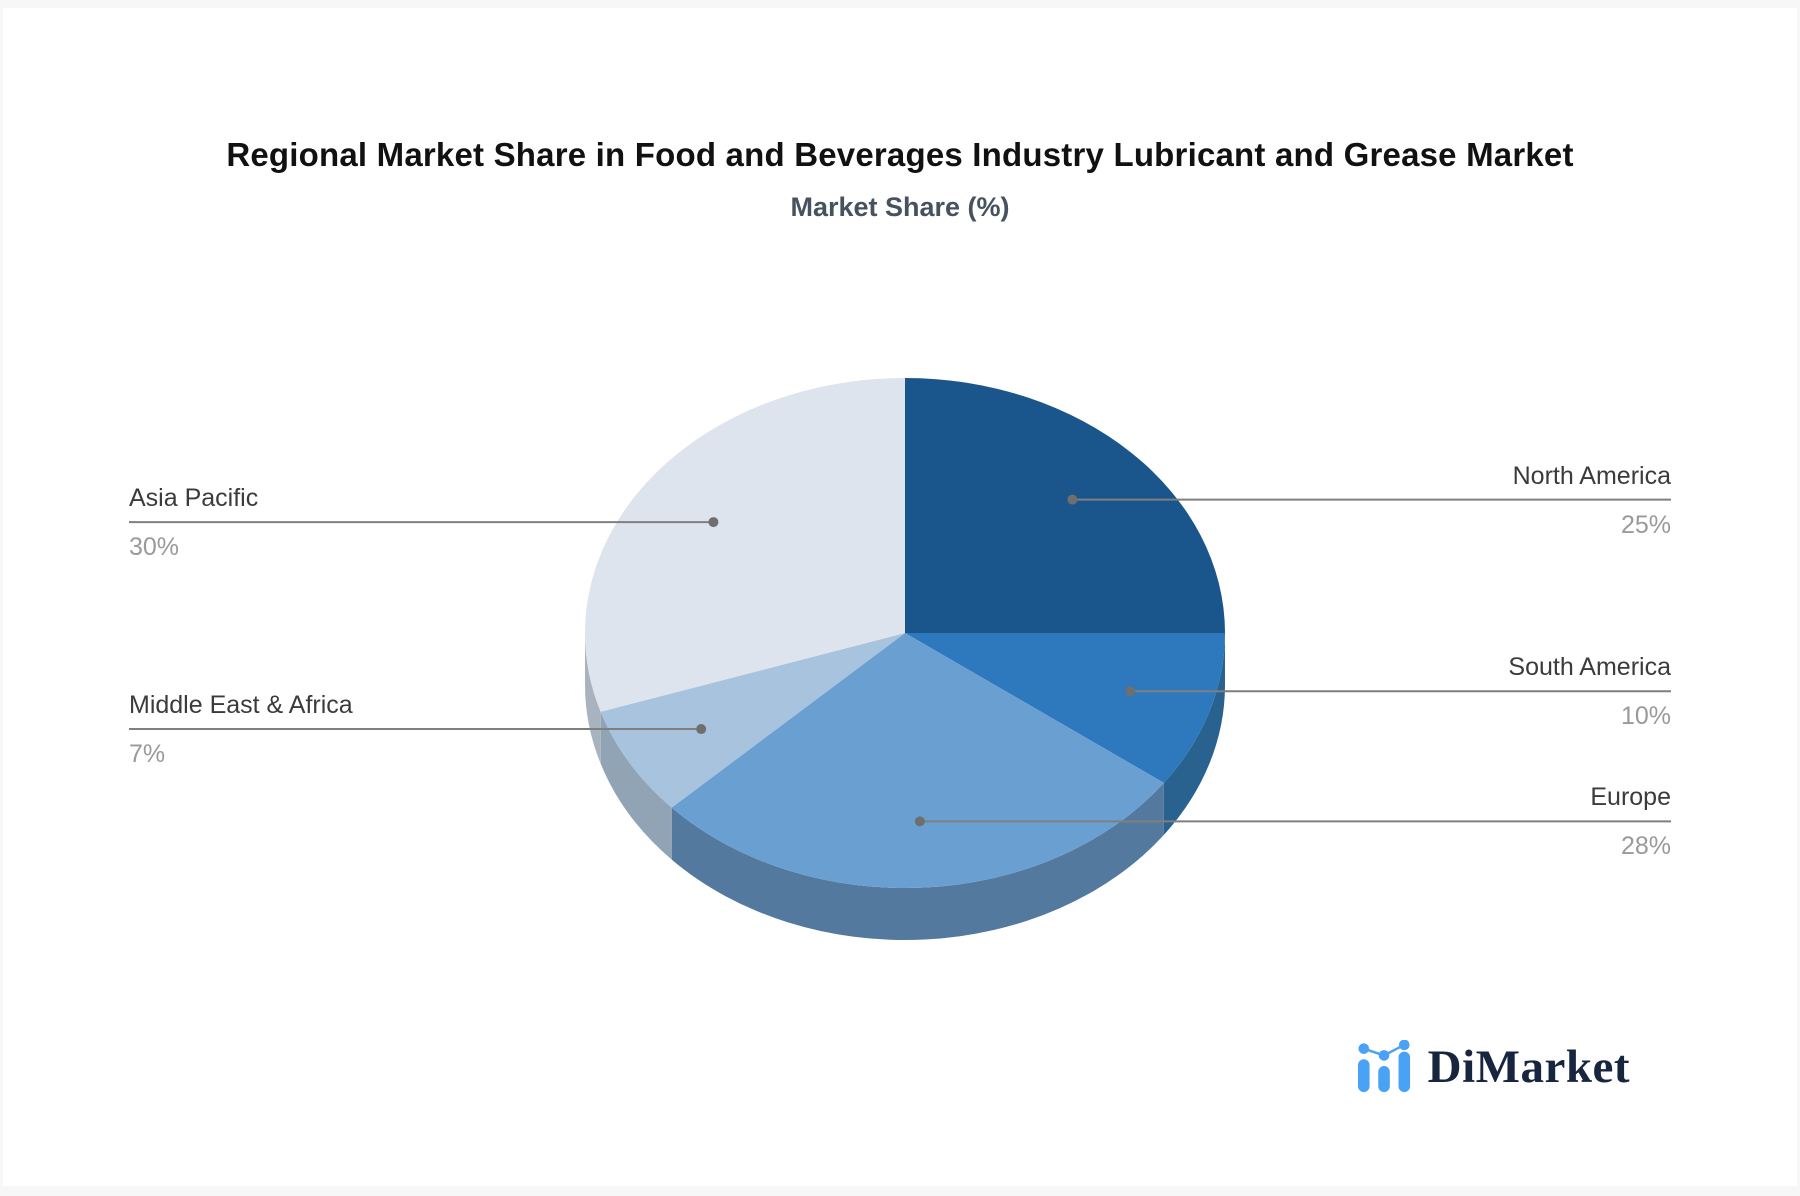 The height and width of the screenshot is (1196, 1800). I want to click on pie-slice-asia-pacific, so click(745, 545).